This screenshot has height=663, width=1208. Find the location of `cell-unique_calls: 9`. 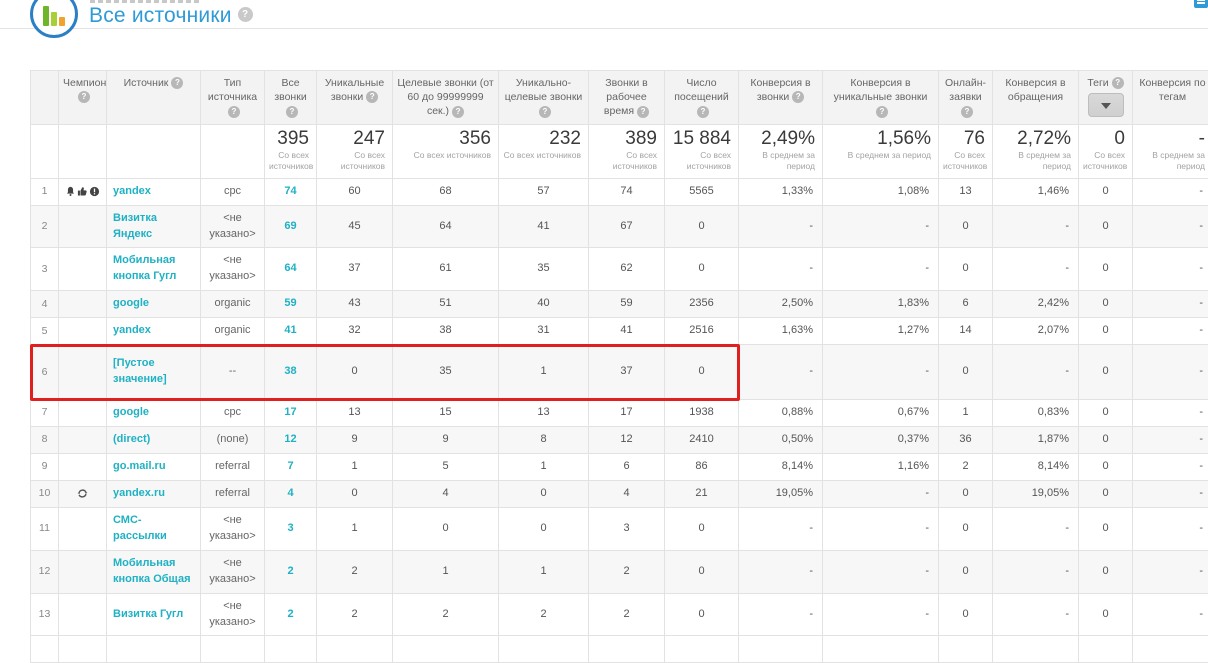

cell-unique_calls: 9 is located at coordinates (355, 440).